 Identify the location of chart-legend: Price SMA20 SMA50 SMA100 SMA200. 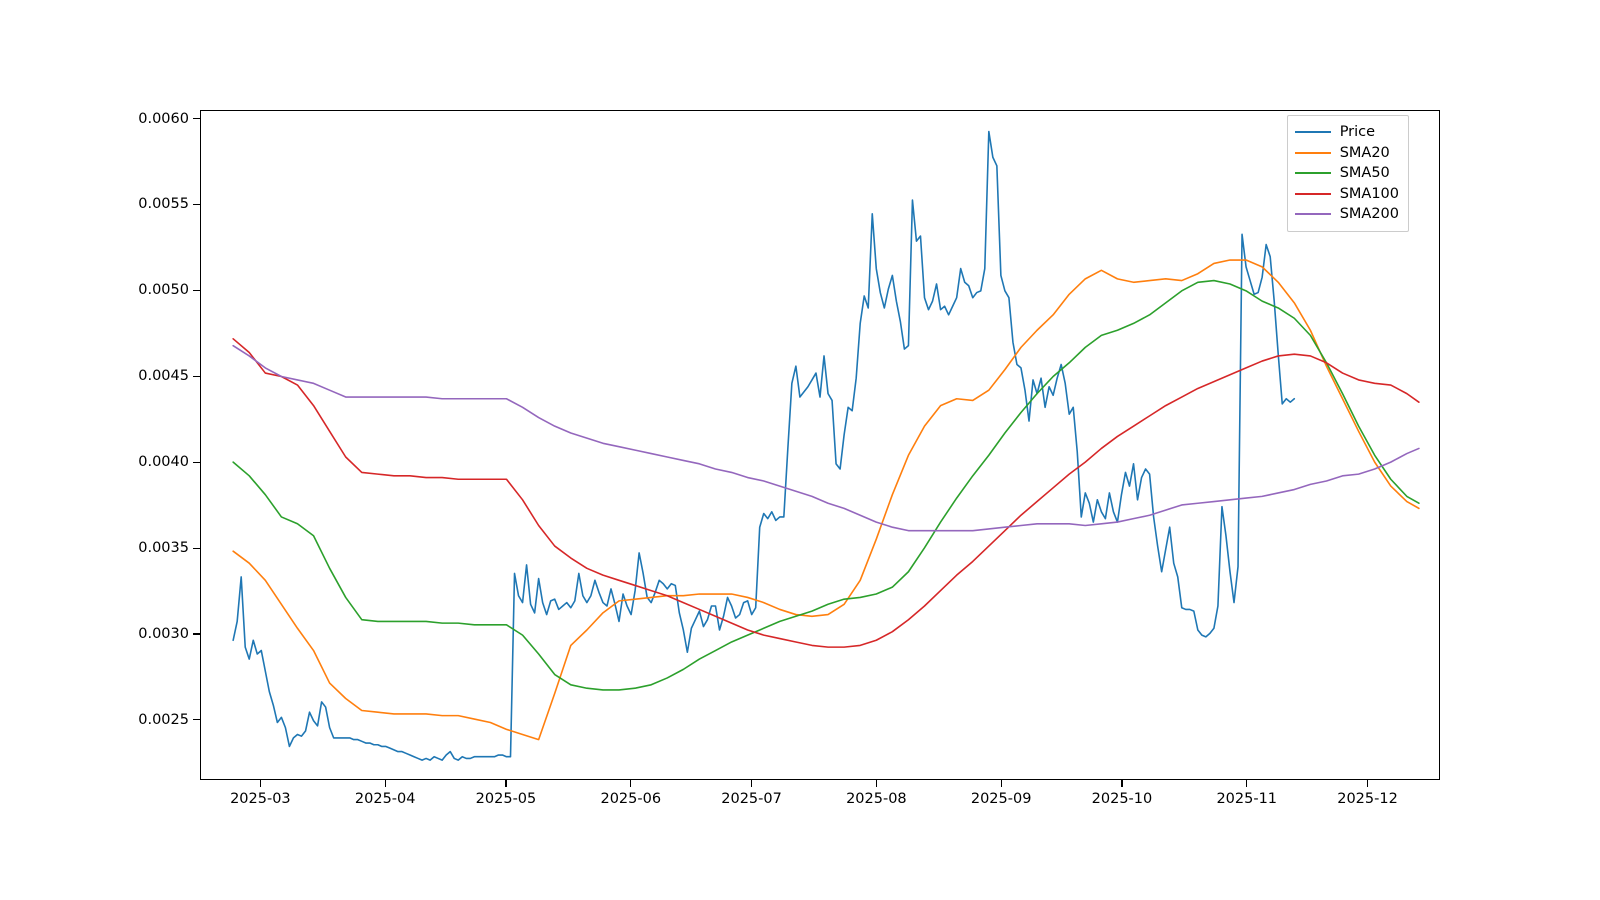
(1347, 173).